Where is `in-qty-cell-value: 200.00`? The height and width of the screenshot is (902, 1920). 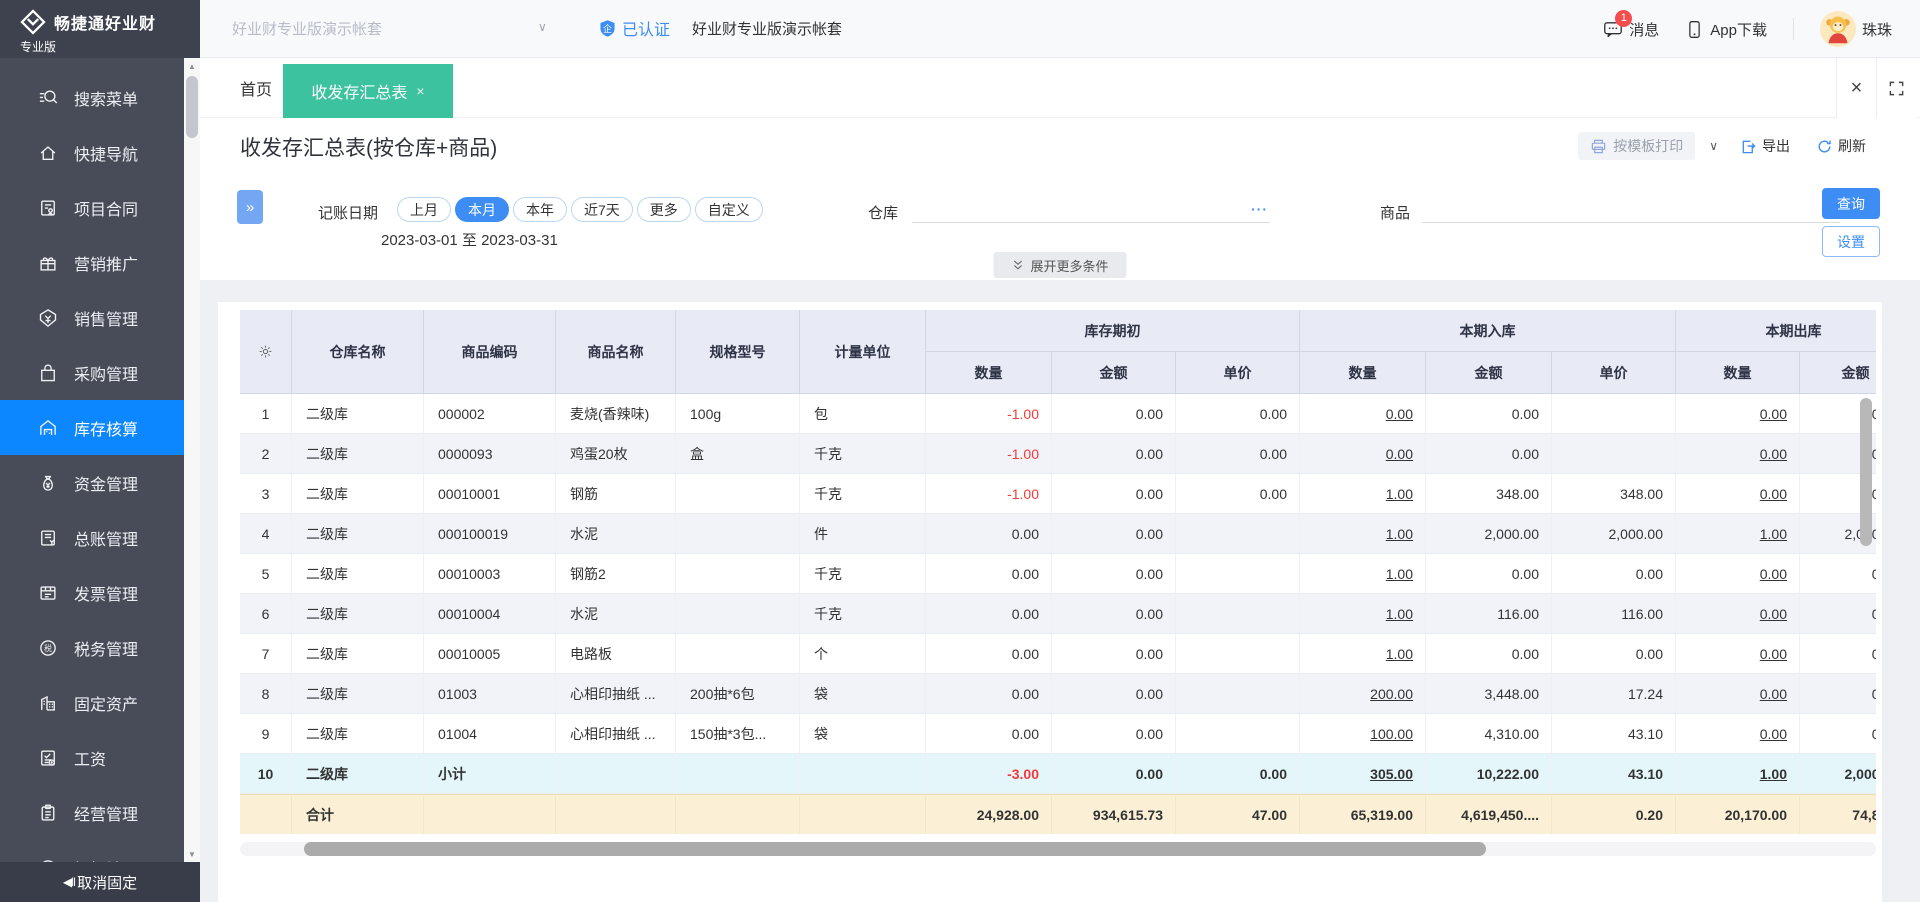
in-qty-cell-value: 200.00 is located at coordinates (1391, 693).